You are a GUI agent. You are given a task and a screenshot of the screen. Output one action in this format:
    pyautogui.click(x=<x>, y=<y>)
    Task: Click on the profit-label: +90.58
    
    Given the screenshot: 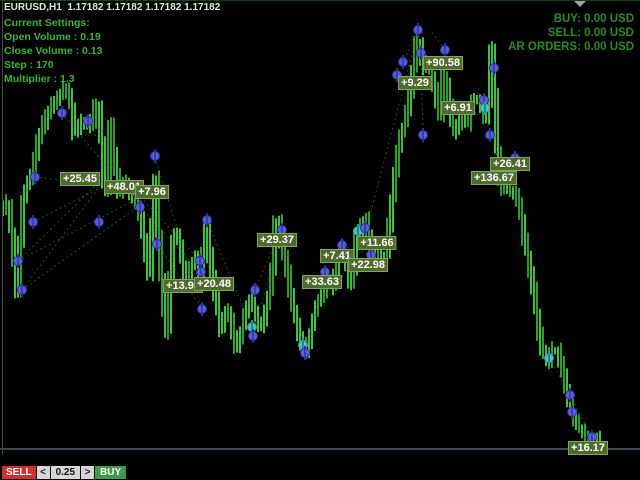 What is the action you would take?
    pyautogui.click(x=443, y=63)
    